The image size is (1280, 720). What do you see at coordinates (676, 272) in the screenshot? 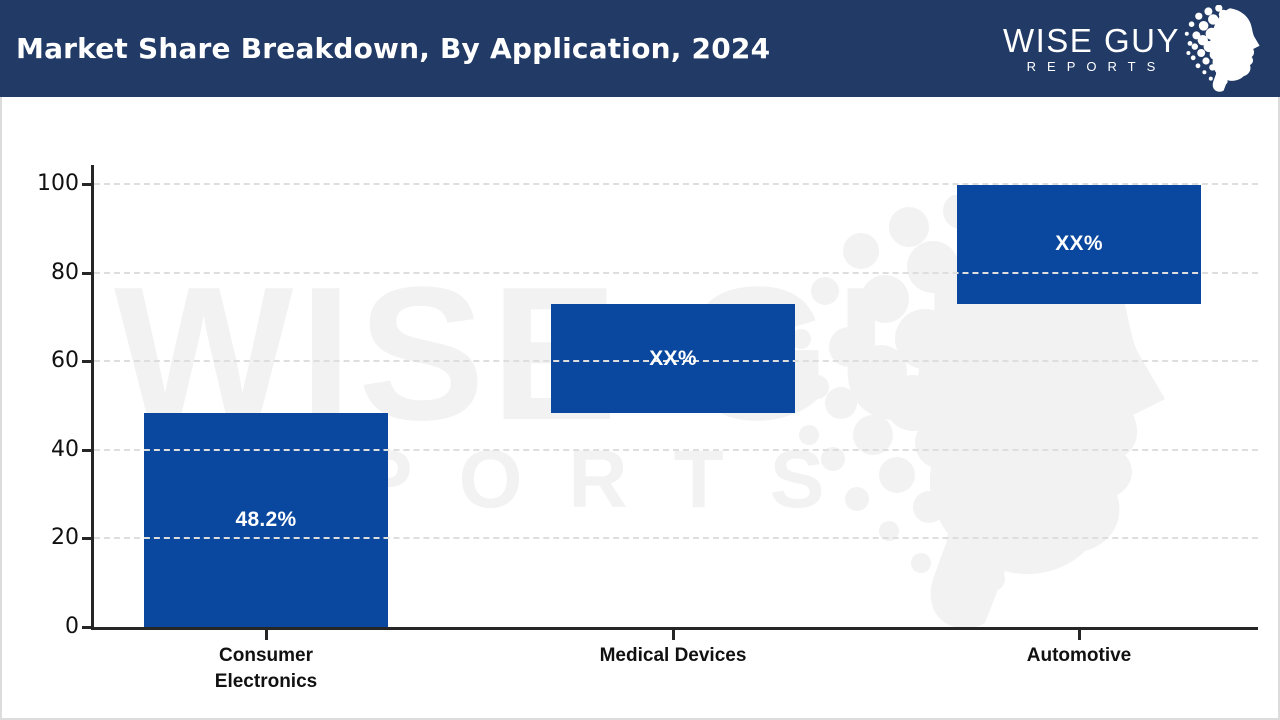
I see `gridline-y80` at bounding box center [676, 272].